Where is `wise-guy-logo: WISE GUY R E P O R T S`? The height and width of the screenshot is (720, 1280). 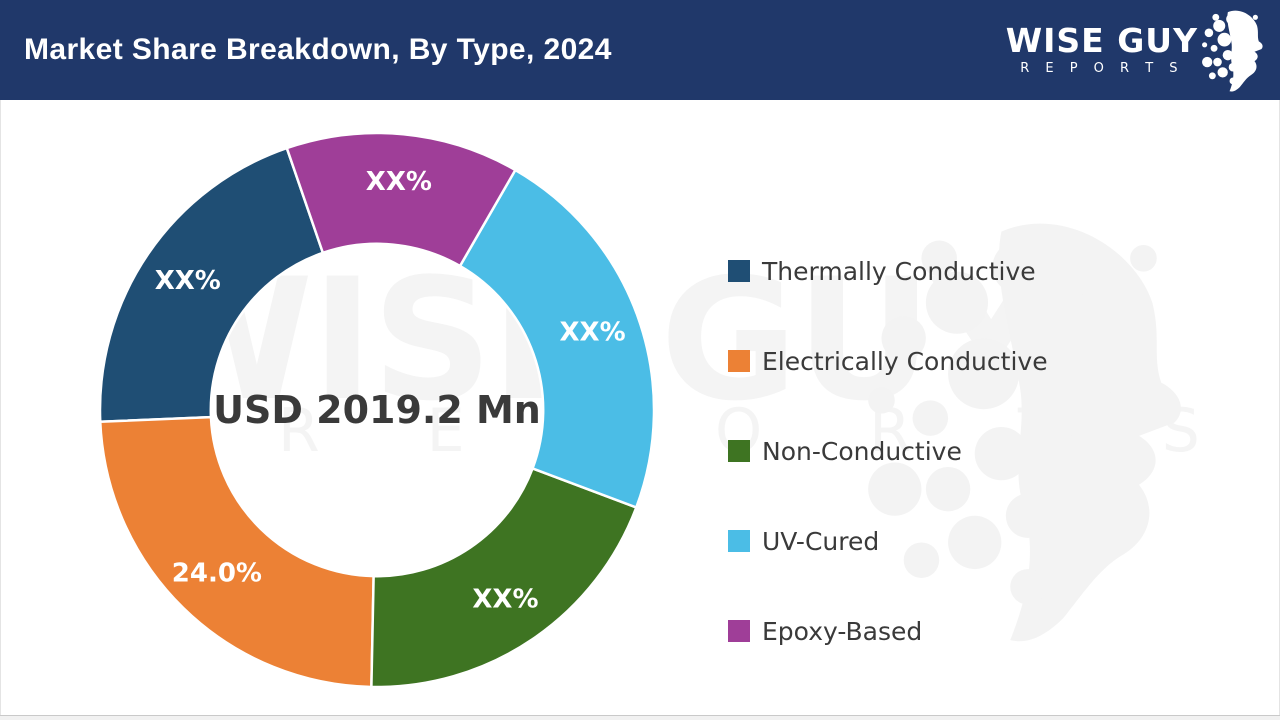 wise-guy-logo: WISE GUY R E P O R T S is located at coordinates (1135, 50).